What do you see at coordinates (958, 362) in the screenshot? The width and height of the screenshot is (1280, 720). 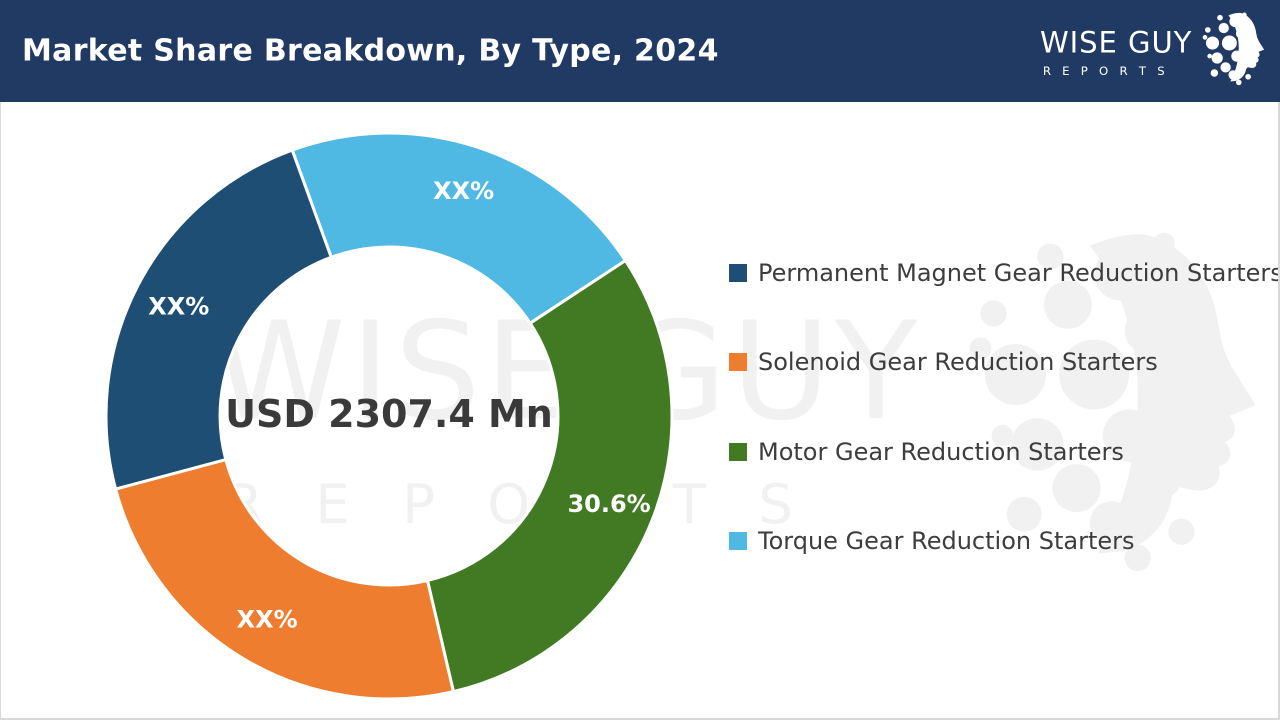 I see `legend-label-solenoid: Solenoid Gear Reduction Starters` at bounding box center [958, 362].